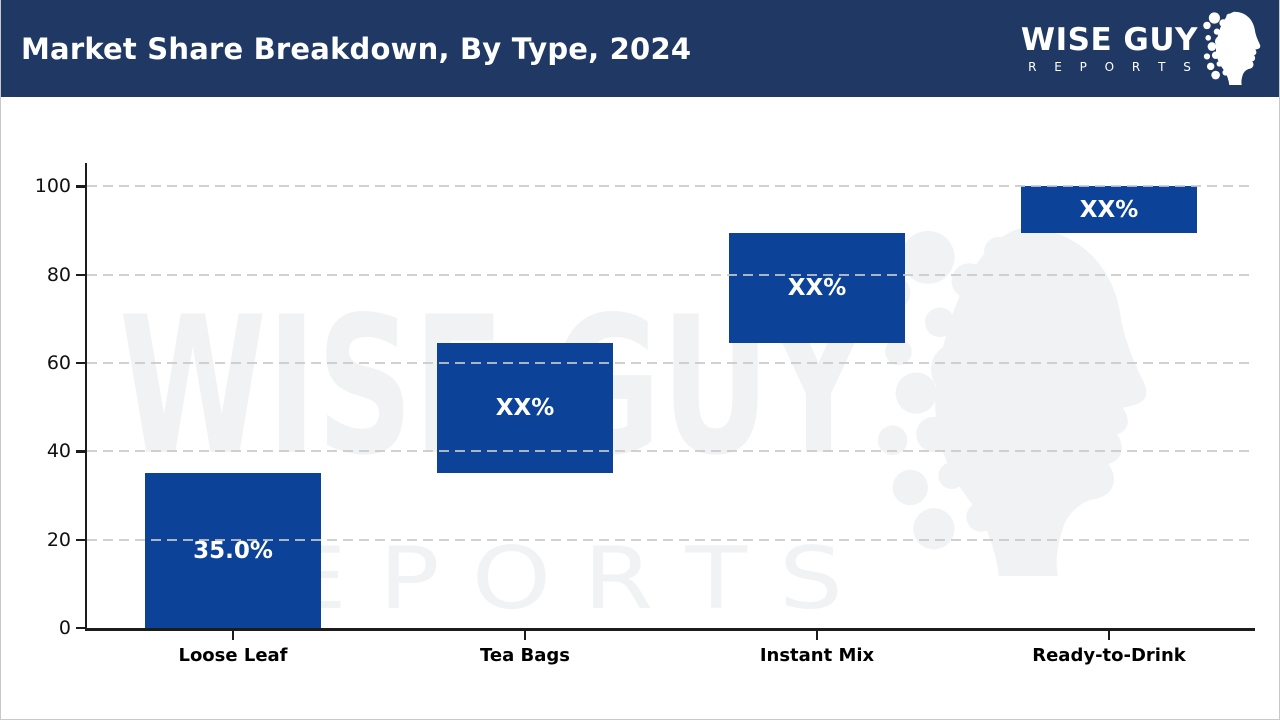  I want to click on report-title: Market Share Breakdown, By Type, 2024, so click(356, 48).